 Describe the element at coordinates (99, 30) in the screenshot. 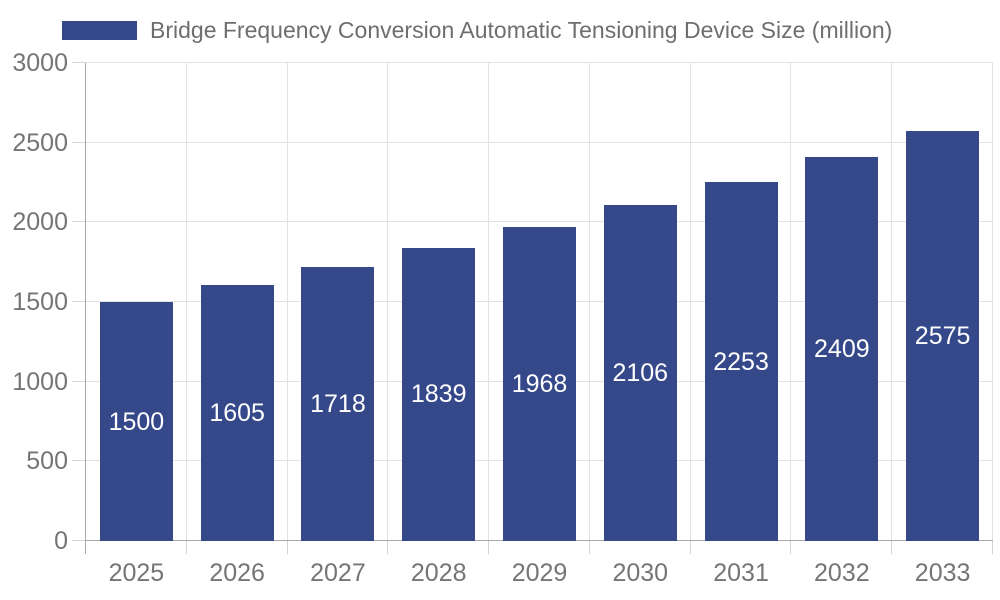

I see `legend-swatch` at that location.